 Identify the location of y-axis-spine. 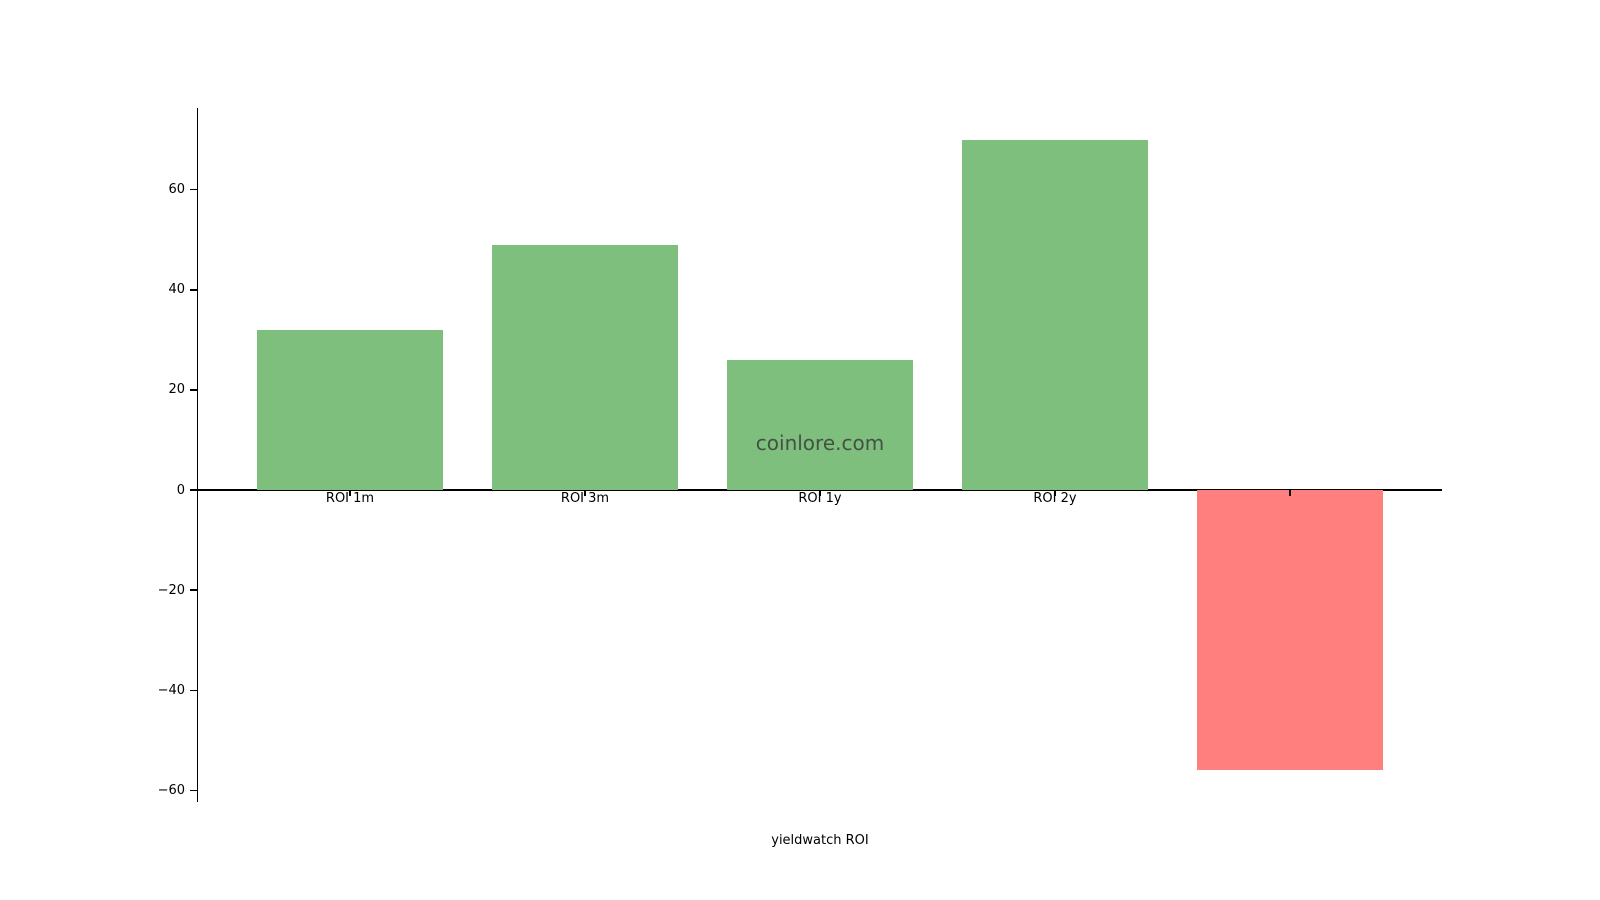
(197, 455).